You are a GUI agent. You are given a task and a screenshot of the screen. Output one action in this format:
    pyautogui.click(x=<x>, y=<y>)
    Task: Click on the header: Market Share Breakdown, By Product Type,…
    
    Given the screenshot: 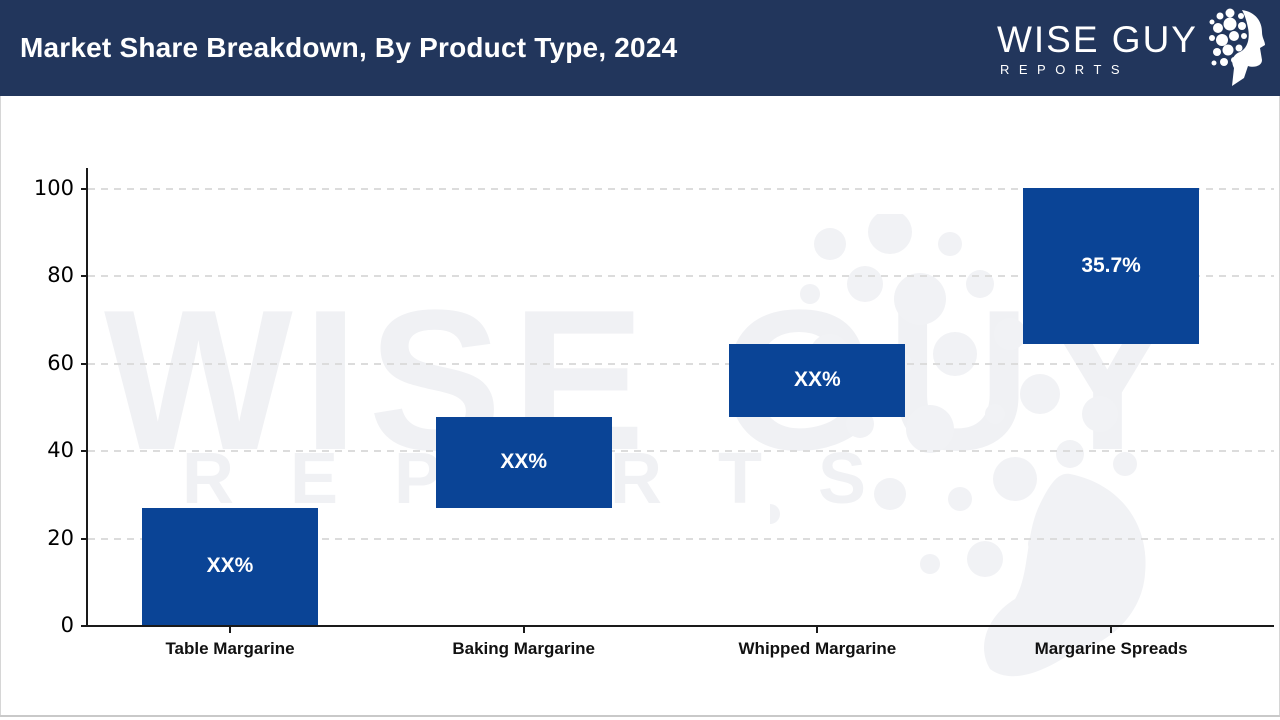 What is the action you would take?
    pyautogui.click(x=640, y=48)
    